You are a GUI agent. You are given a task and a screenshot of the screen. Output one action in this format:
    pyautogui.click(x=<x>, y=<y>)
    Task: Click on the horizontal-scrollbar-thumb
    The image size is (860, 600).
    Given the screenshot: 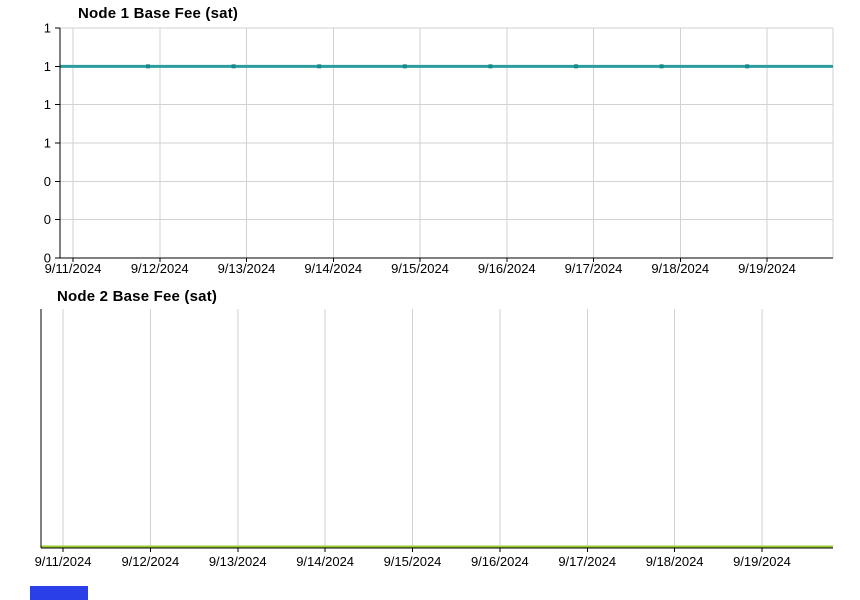 What is the action you would take?
    pyautogui.click(x=59, y=593)
    